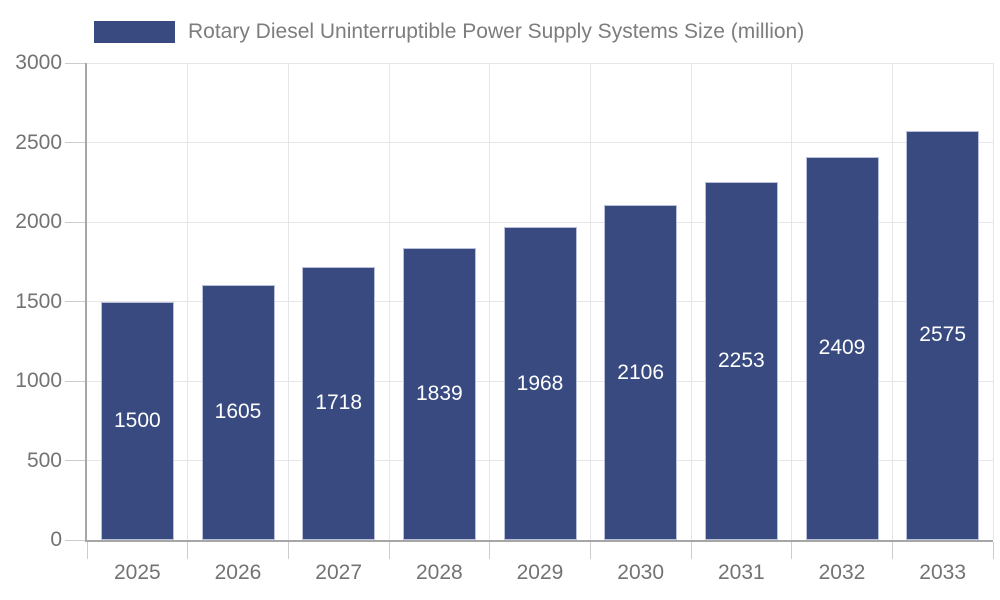 The width and height of the screenshot is (1000, 600). I want to click on bar-value-label: 2409, so click(842, 348).